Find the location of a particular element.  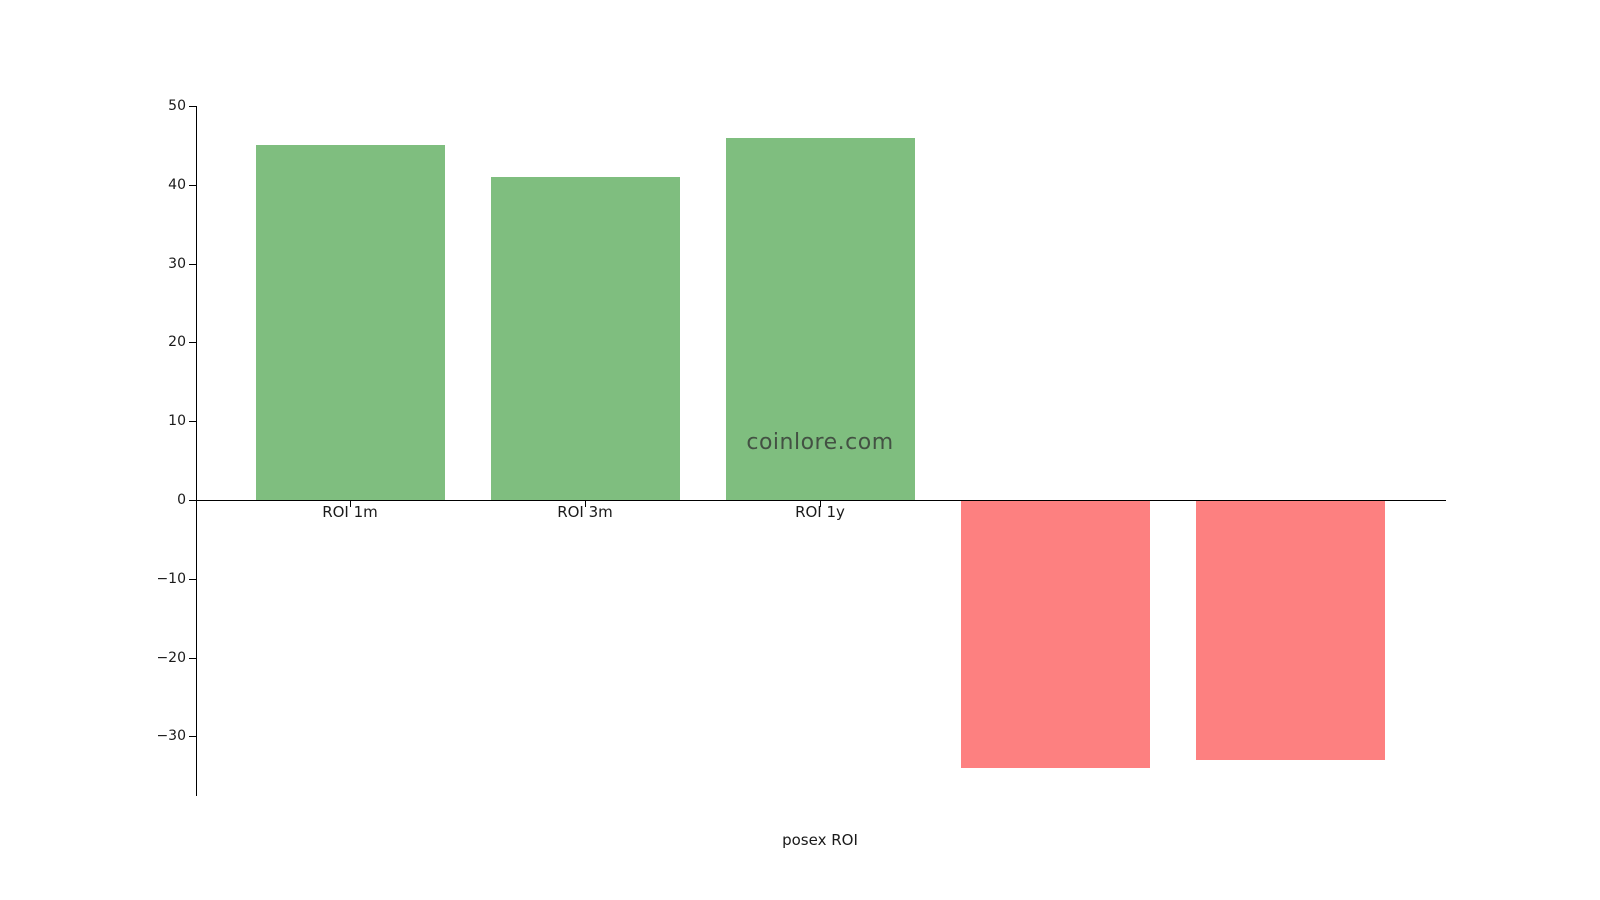

bar-roi-3m is located at coordinates (585, 338).